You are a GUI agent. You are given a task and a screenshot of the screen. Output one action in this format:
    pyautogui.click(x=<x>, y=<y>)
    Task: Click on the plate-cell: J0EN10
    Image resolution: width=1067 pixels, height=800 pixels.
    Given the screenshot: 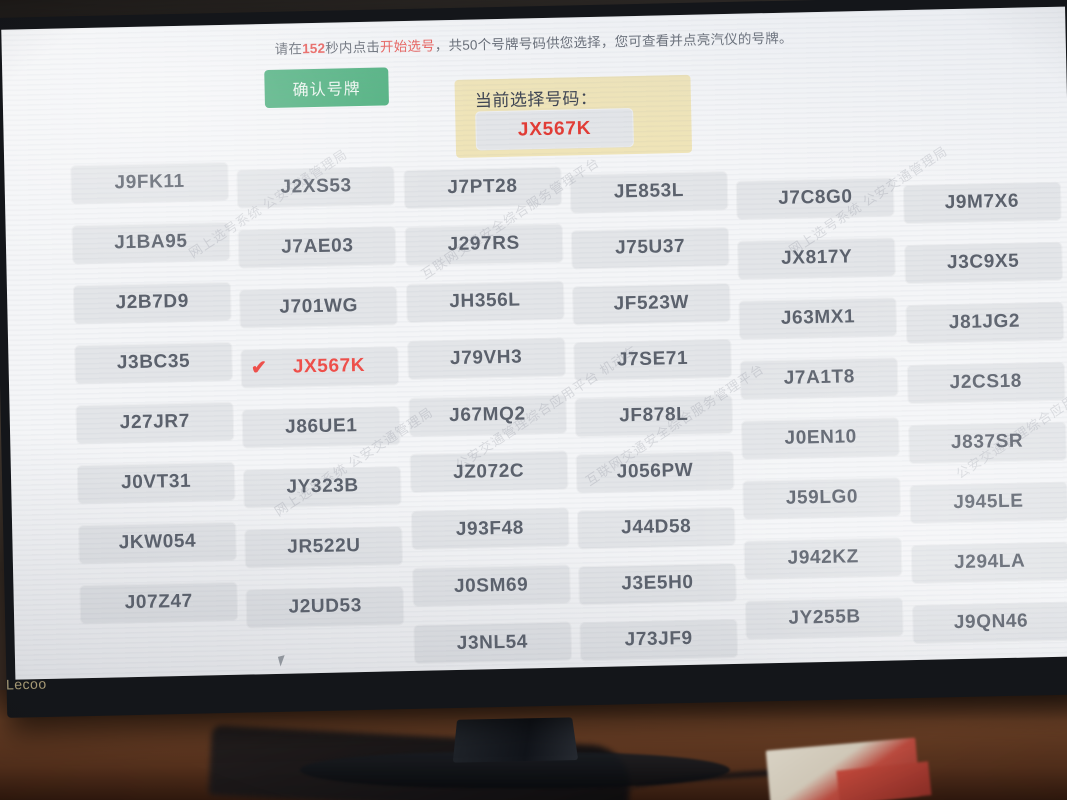 What is the action you would take?
    pyautogui.click(x=825, y=438)
    